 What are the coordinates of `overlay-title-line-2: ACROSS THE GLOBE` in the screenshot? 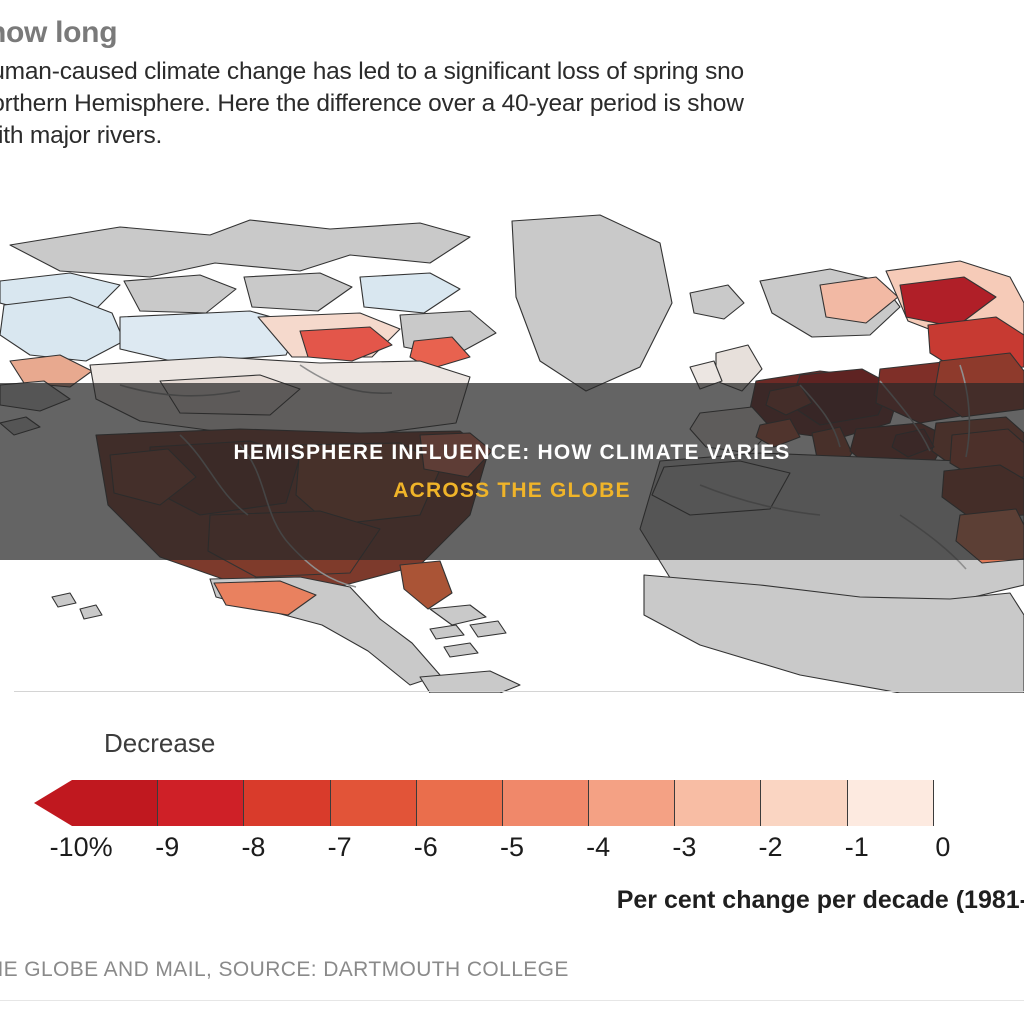 It's located at (512, 490).